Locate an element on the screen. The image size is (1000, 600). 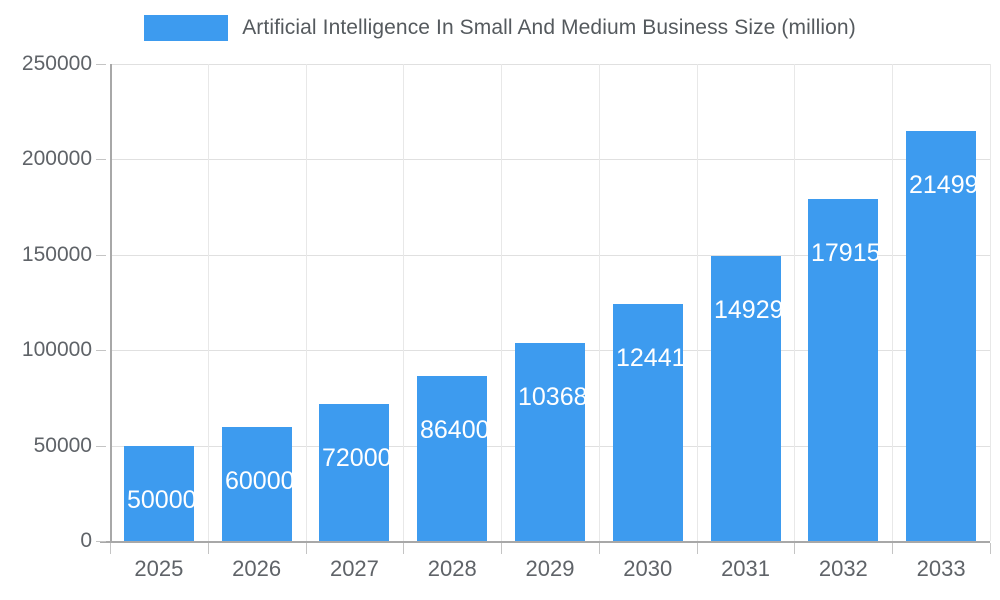
x-tick-label: 2026 is located at coordinates (257, 568).